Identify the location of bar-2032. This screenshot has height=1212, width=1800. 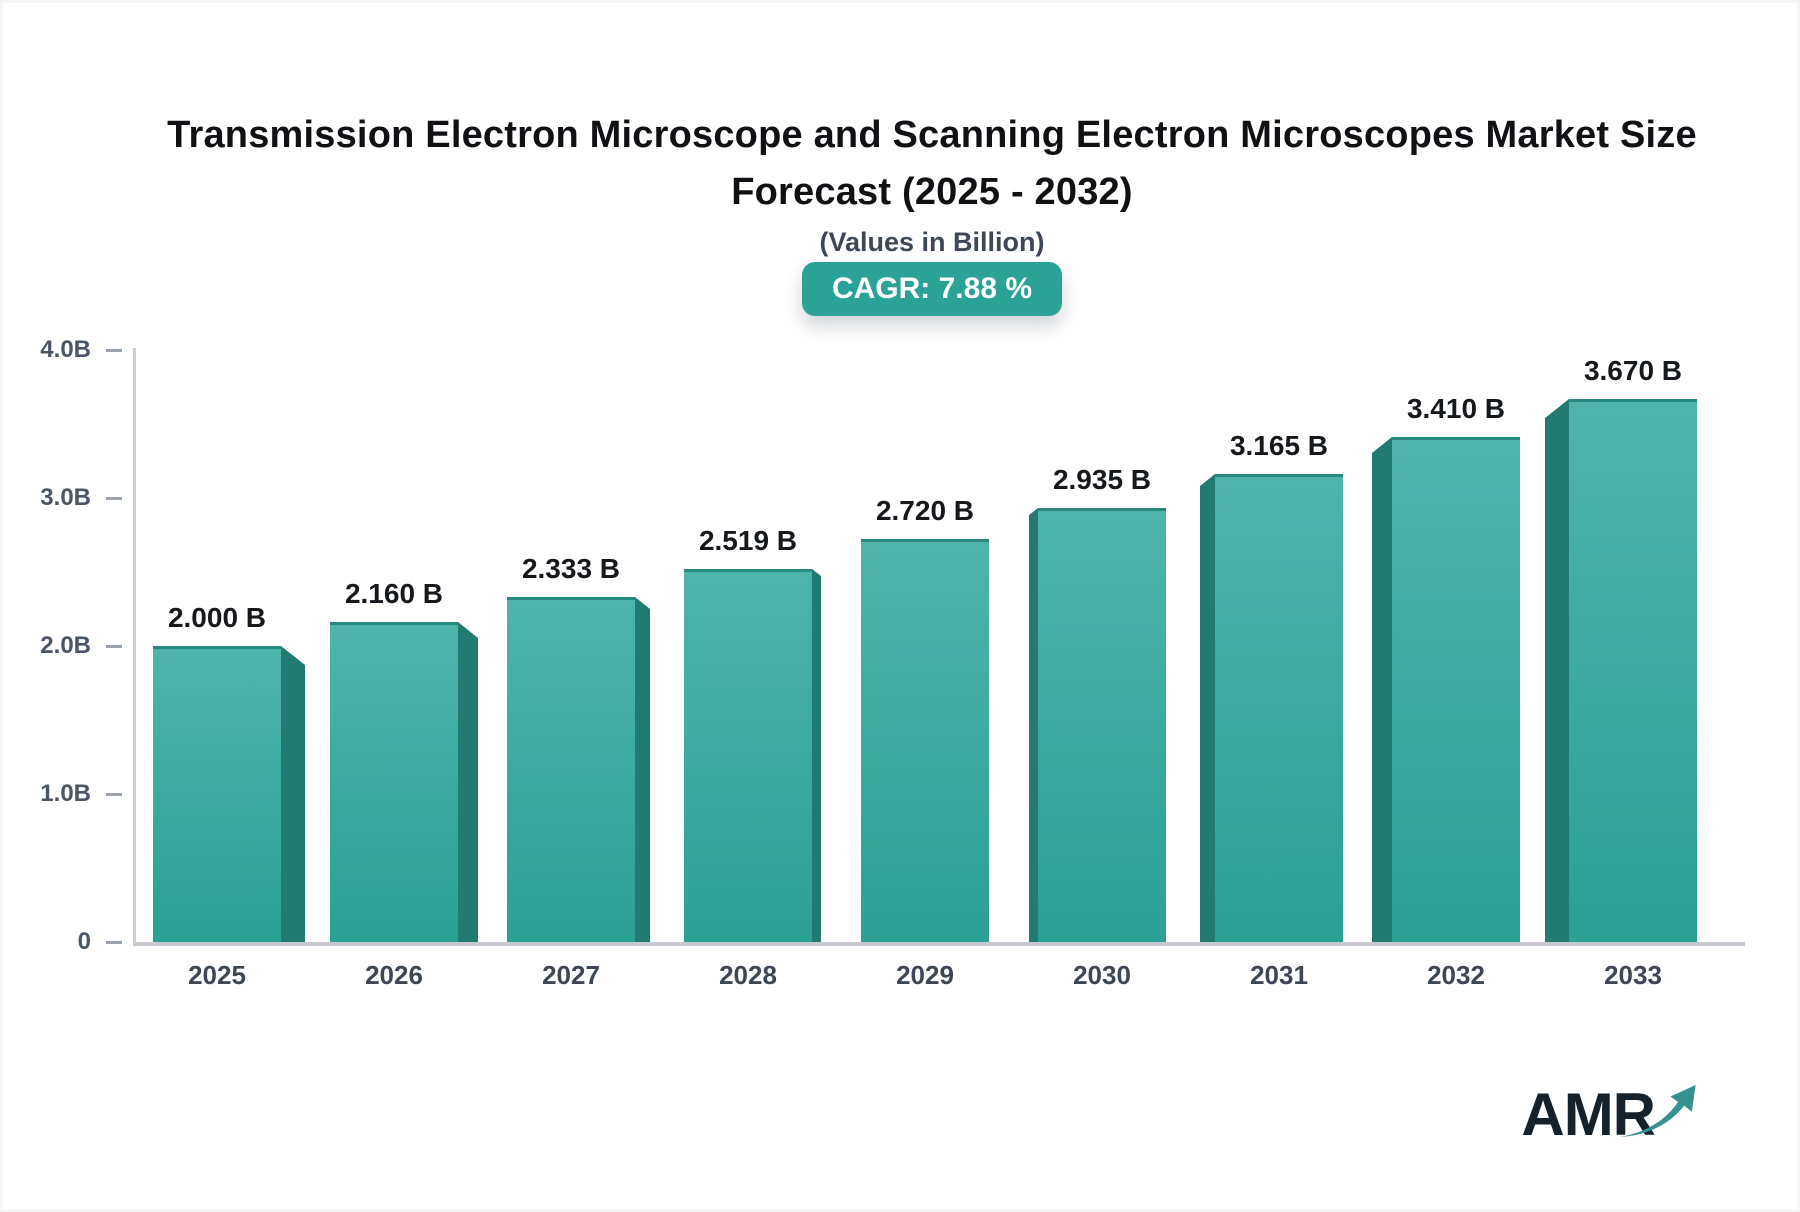
(1456, 689).